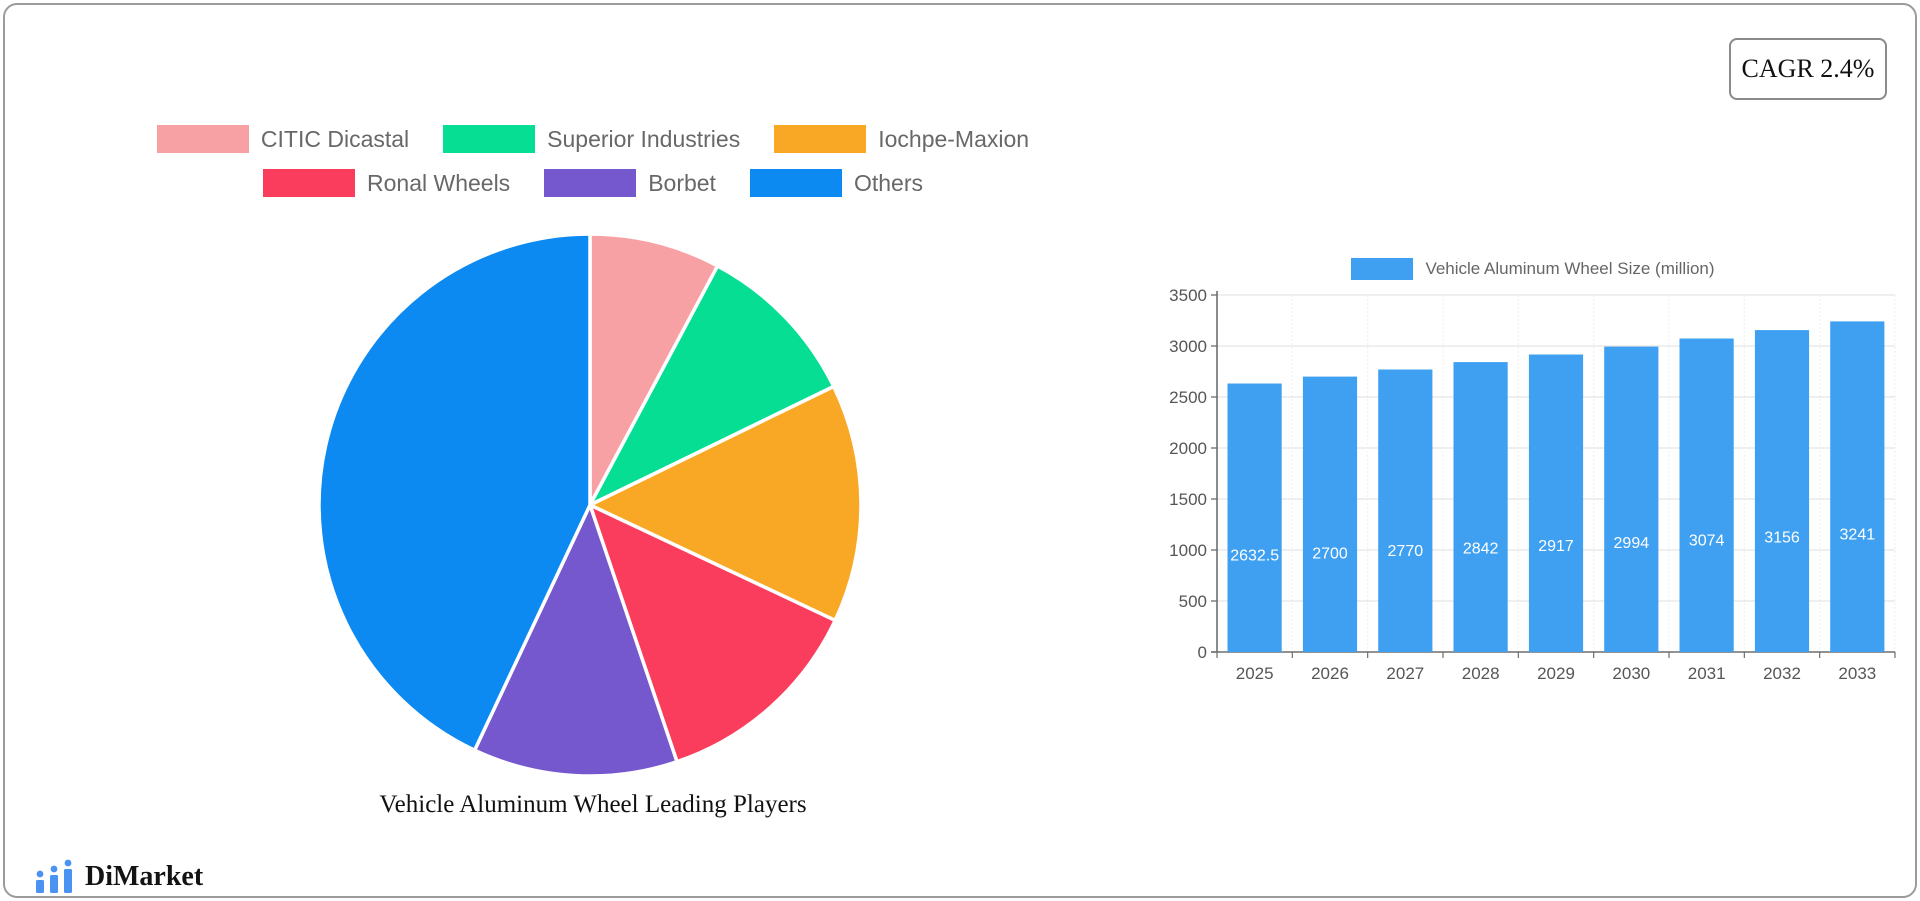  Describe the element at coordinates (1631, 499) in the screenshot. I see `bar-2030` at that location.